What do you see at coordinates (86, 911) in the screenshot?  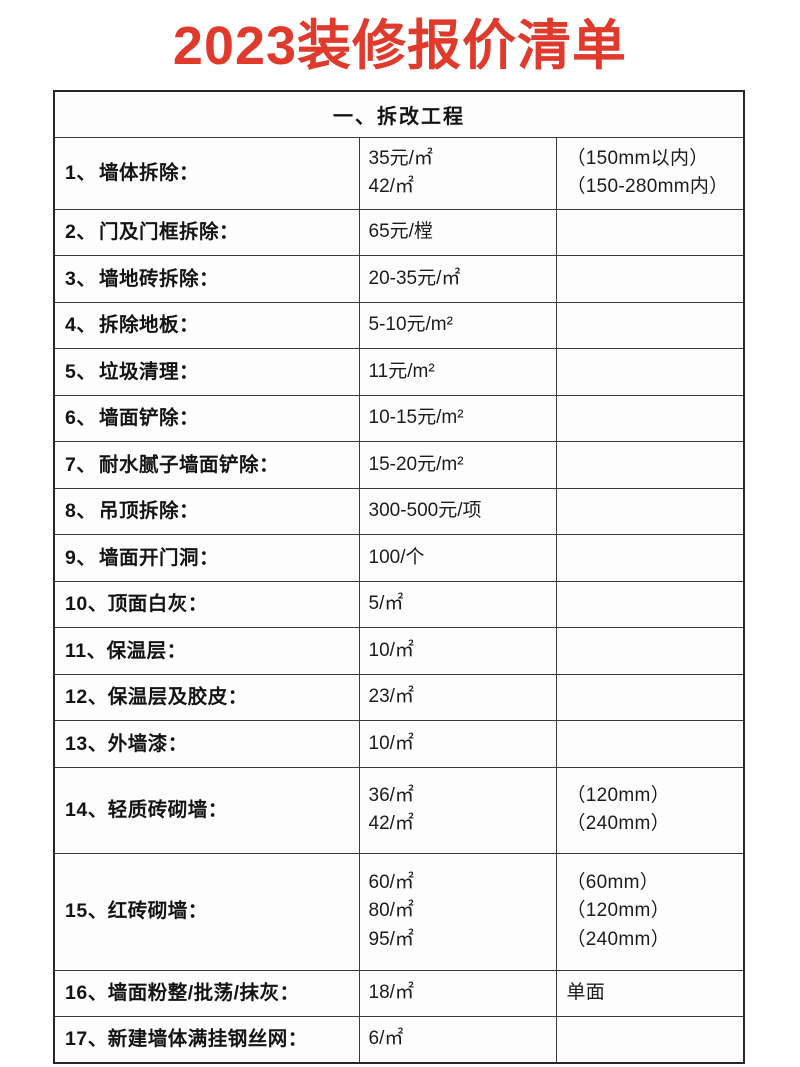 I see `row-index: 15、` at bounding box center [86, 911].